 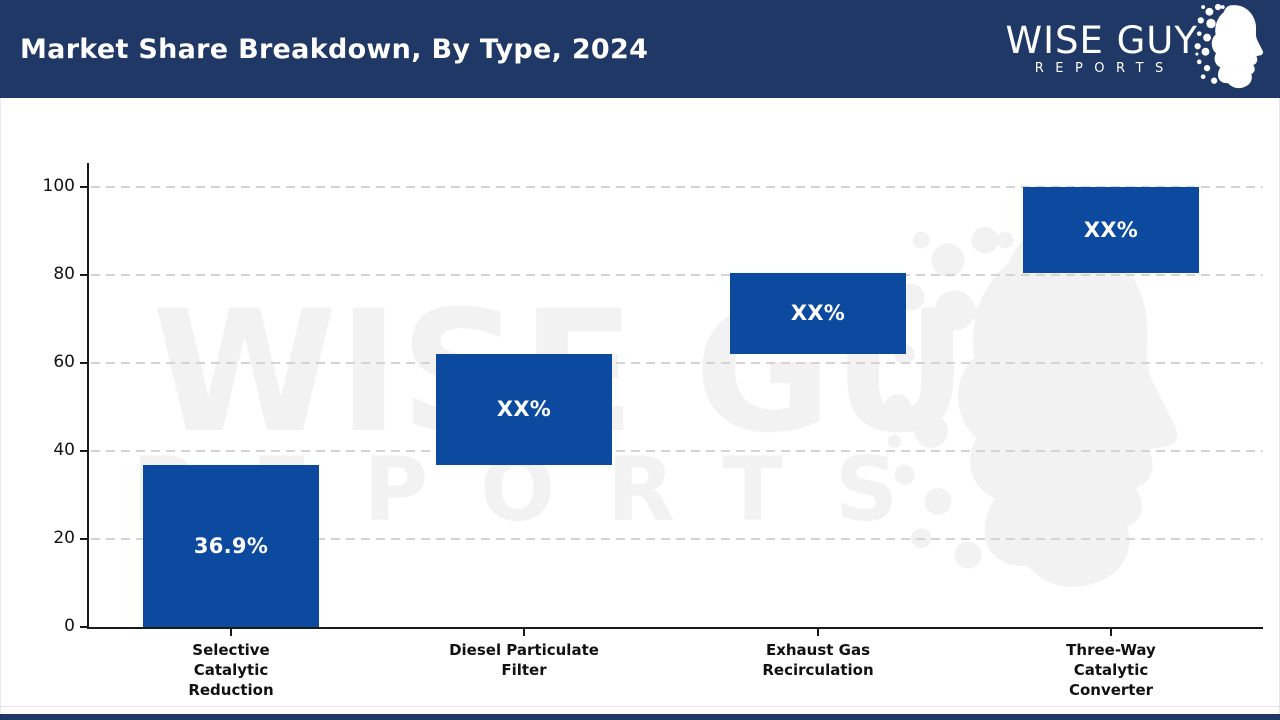 I want to click on x-category-label-line: Converter, so click(x=1111, y=690).